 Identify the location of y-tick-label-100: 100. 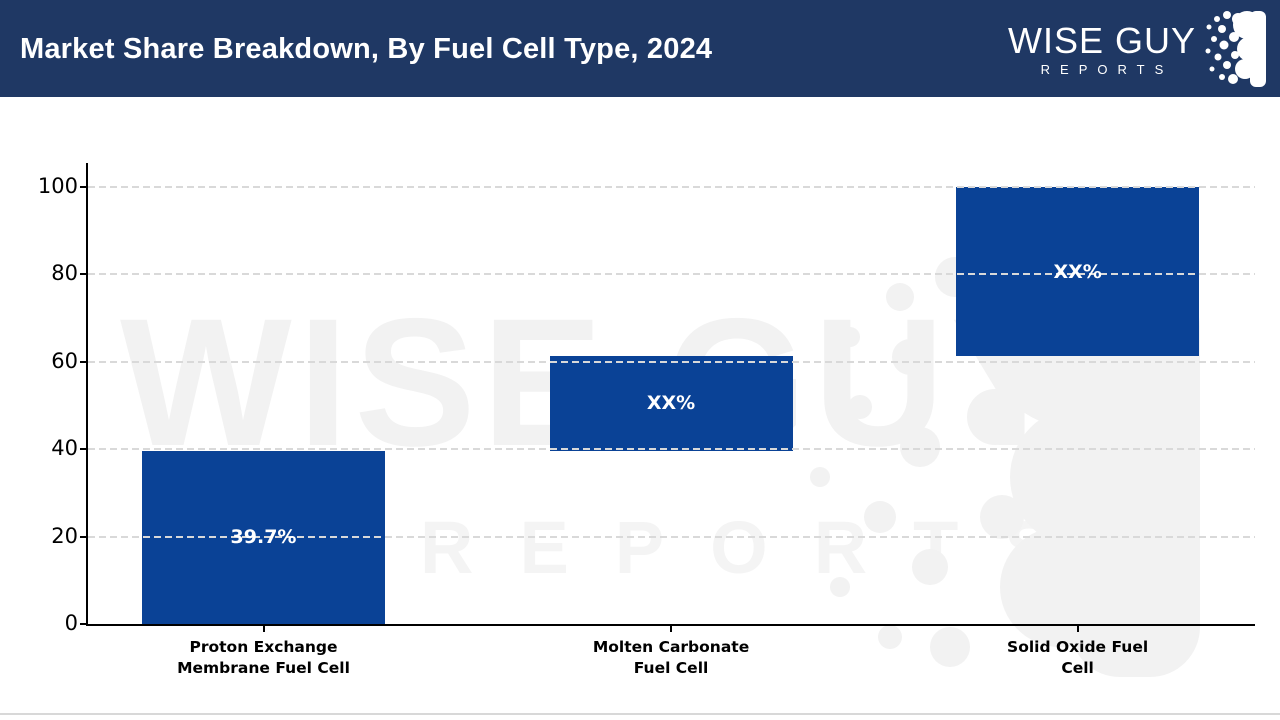
(57, 186).